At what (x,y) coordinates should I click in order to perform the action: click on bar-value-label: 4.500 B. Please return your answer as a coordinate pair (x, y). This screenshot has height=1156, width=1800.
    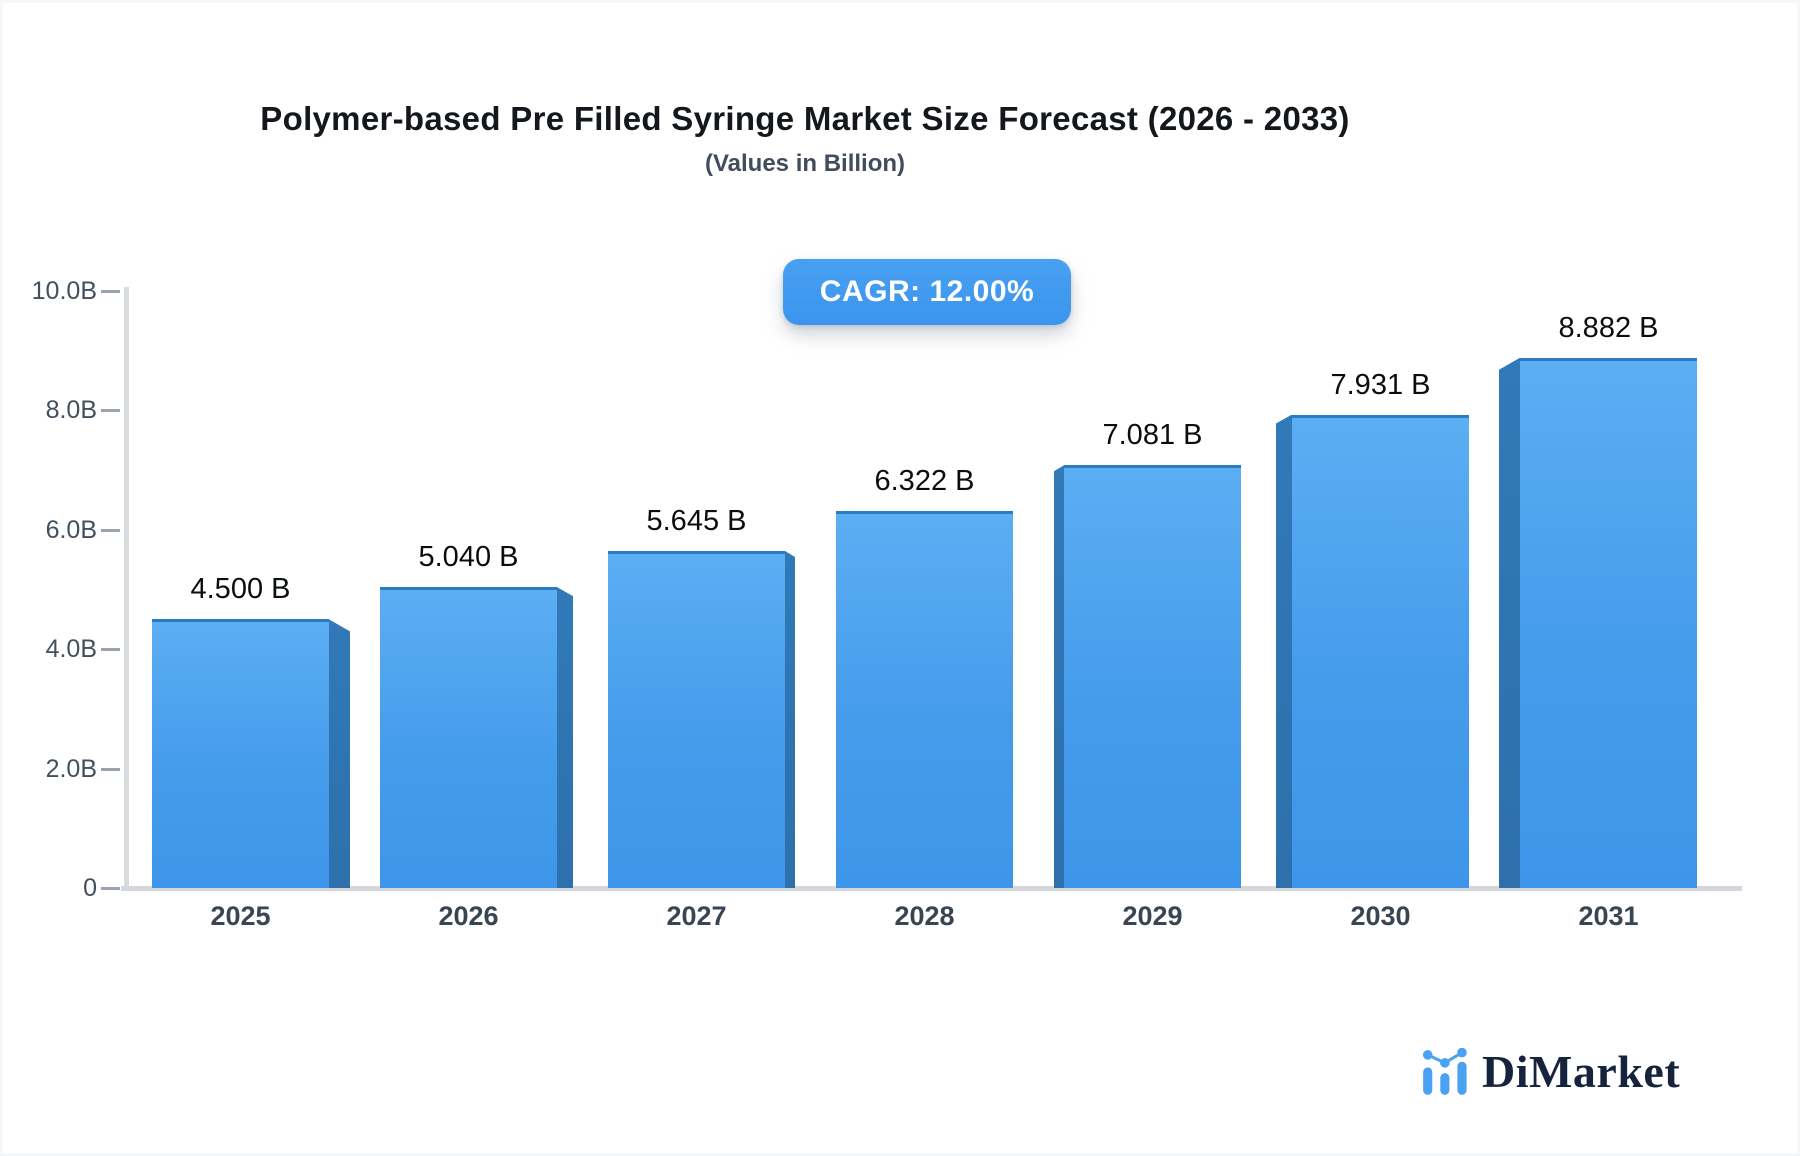
    Looking at the image, I should click on (240, 589).